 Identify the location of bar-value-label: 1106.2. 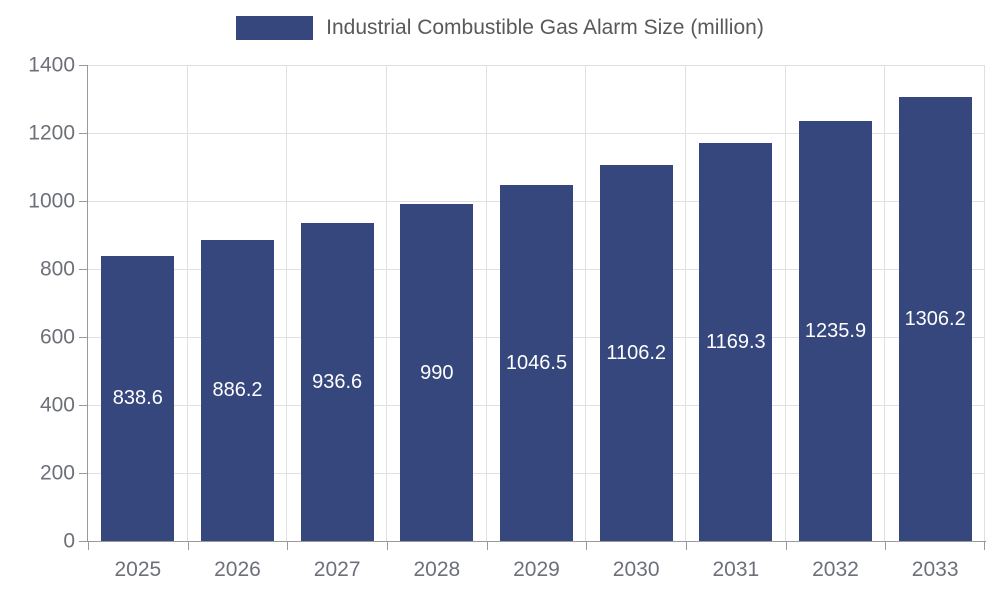
(636, 352).